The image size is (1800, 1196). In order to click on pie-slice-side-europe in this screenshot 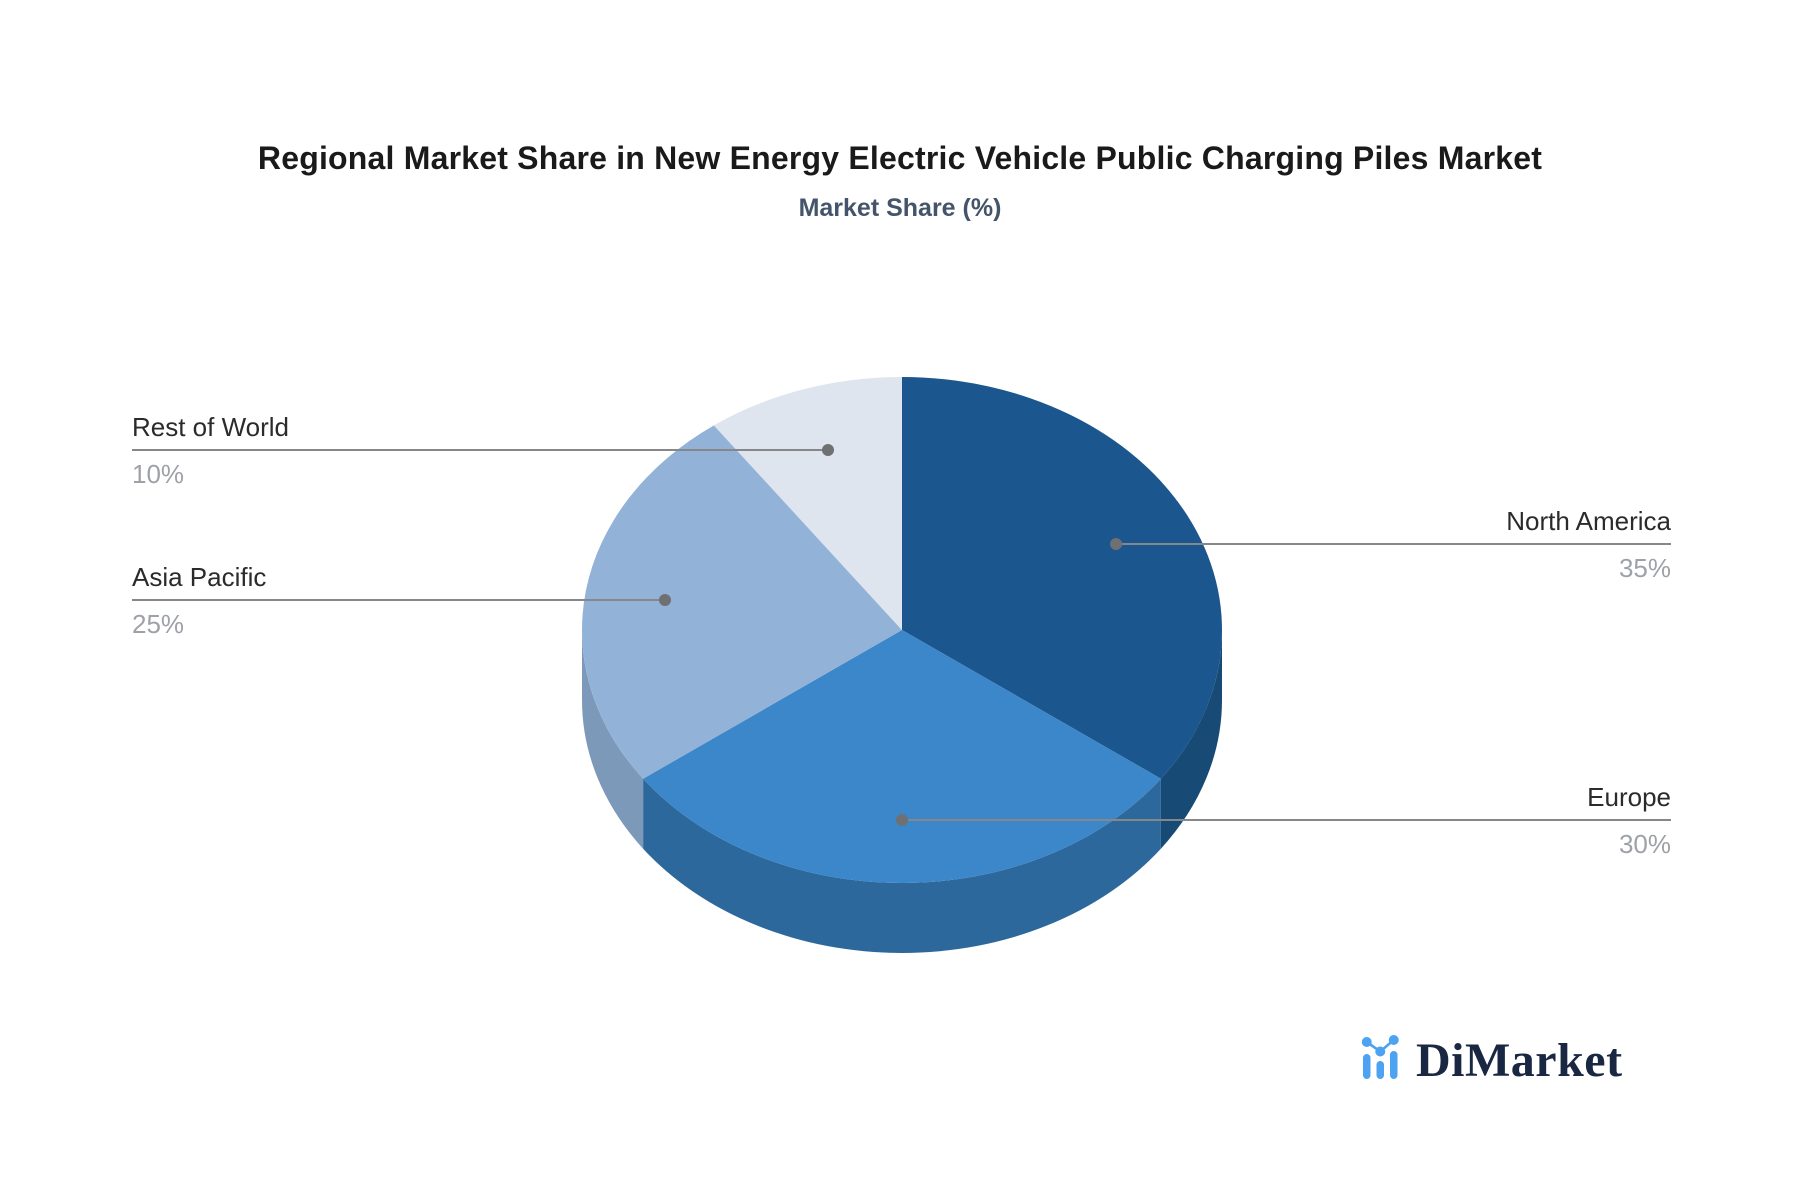, I will do `click(902, 866)`.